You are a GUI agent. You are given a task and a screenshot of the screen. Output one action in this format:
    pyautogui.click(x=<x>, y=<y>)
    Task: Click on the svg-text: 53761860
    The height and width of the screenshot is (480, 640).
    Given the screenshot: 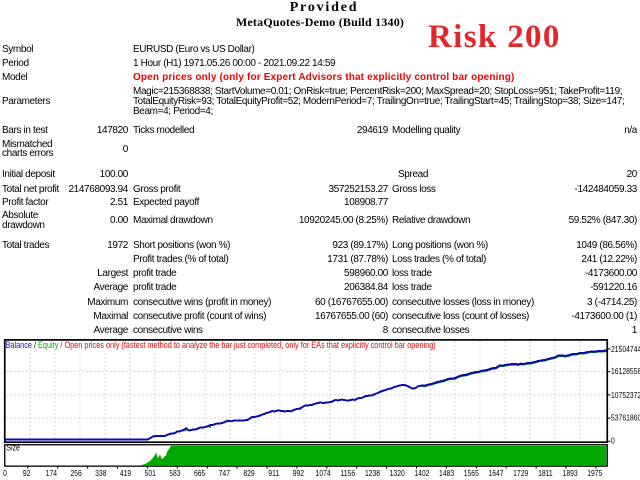 What is the action you would take?
    pyautogui.click(x=625, y=418)
    